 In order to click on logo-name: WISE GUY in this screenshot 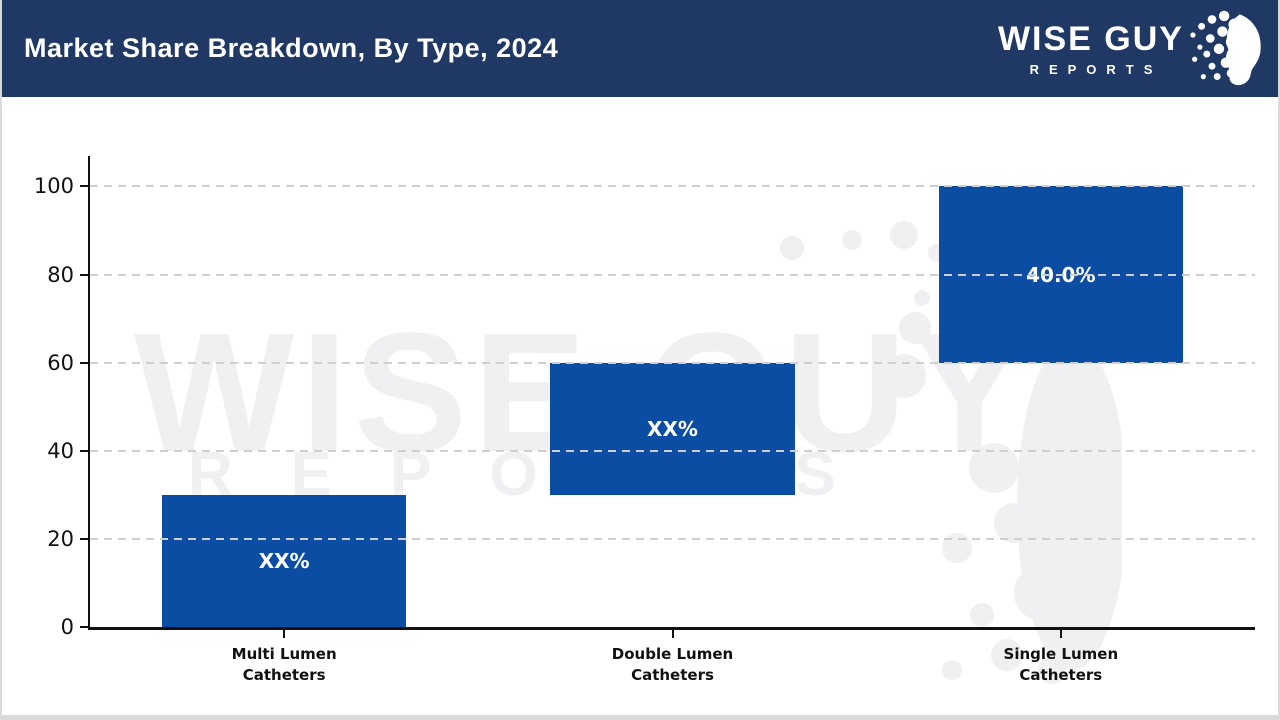, I will do `click(1090, 38)`.